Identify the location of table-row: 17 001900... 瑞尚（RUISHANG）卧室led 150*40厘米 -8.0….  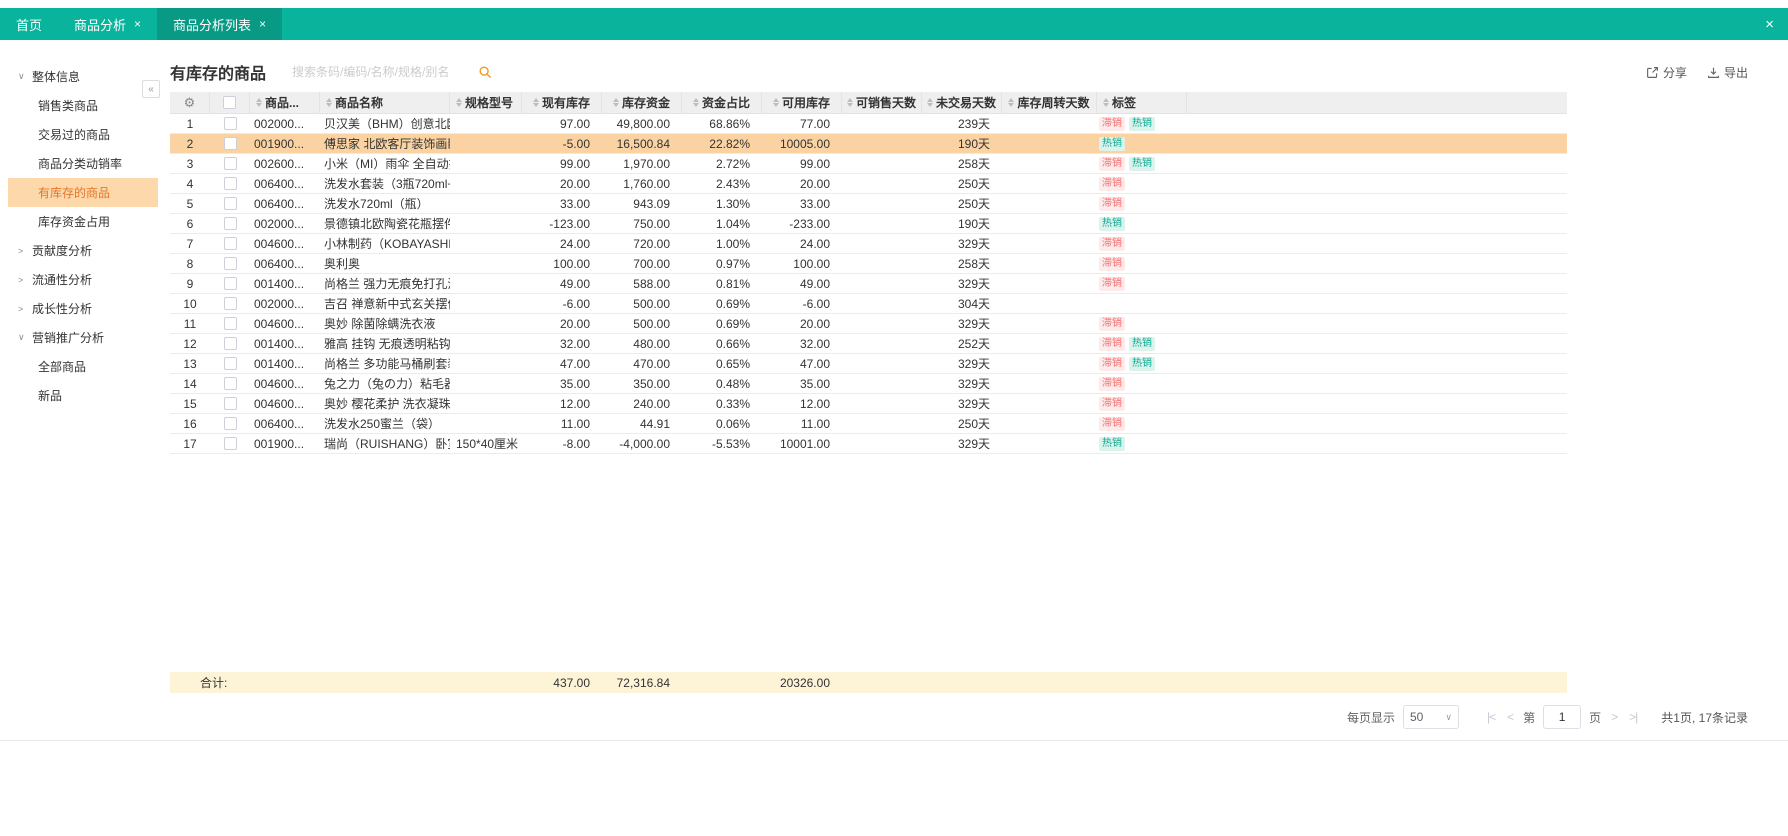
(868, 444).